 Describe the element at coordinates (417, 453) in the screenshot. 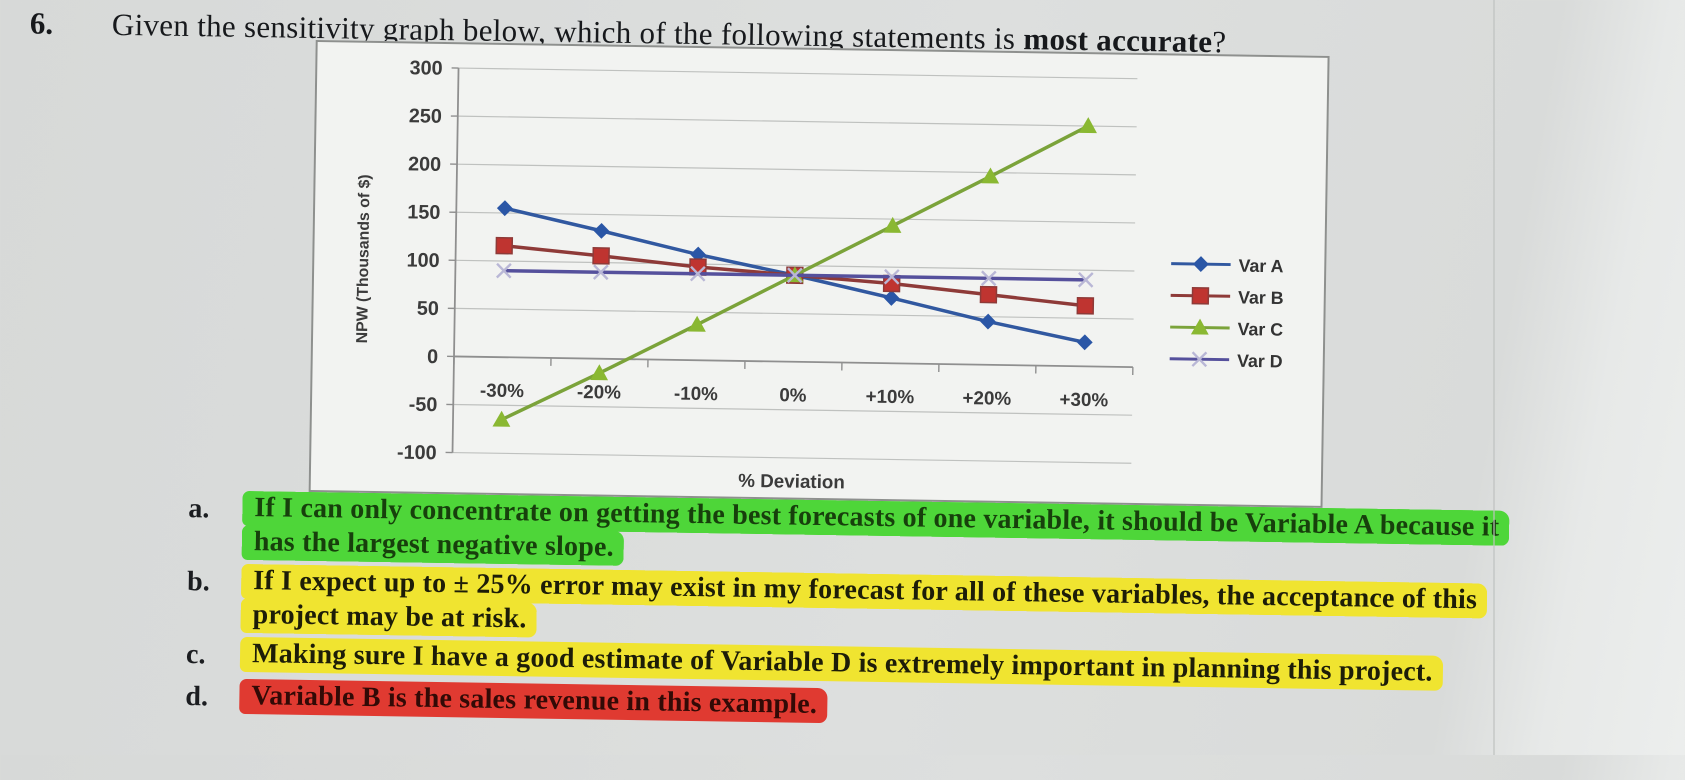

I see `svg-text: -100` at that location.